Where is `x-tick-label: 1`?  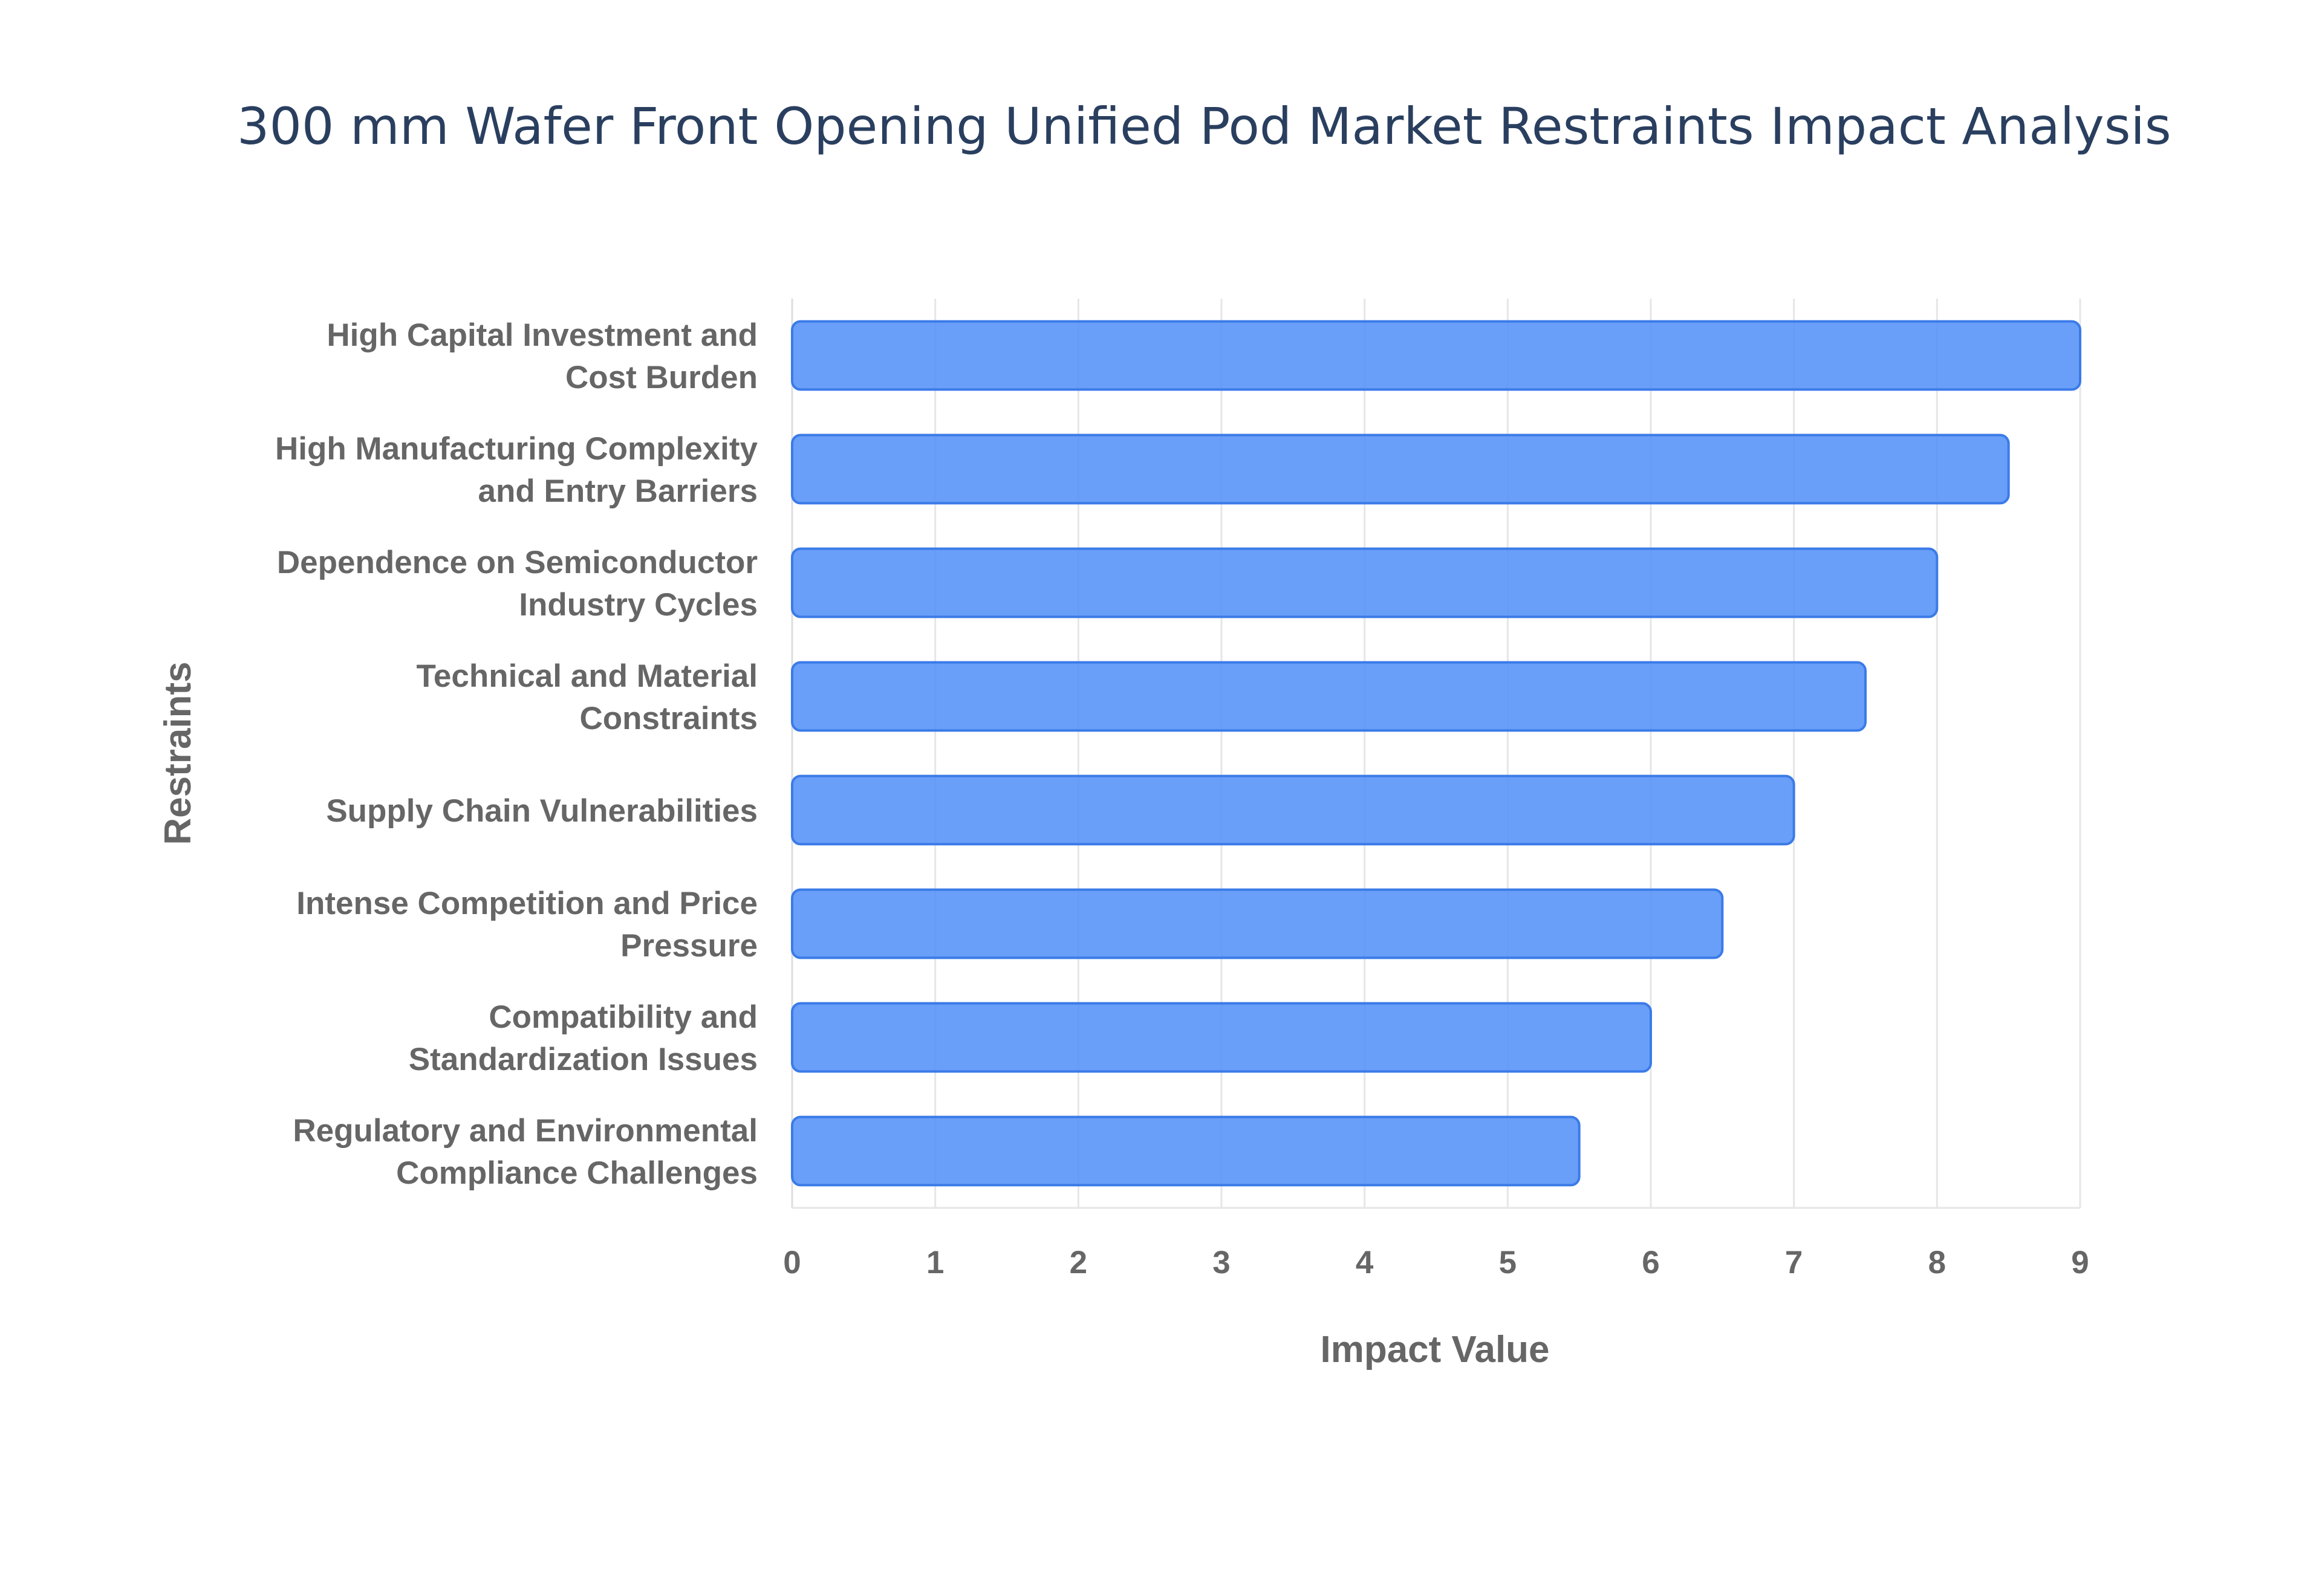 x-tick-label: 1 is located at coordinates (935, 1262).